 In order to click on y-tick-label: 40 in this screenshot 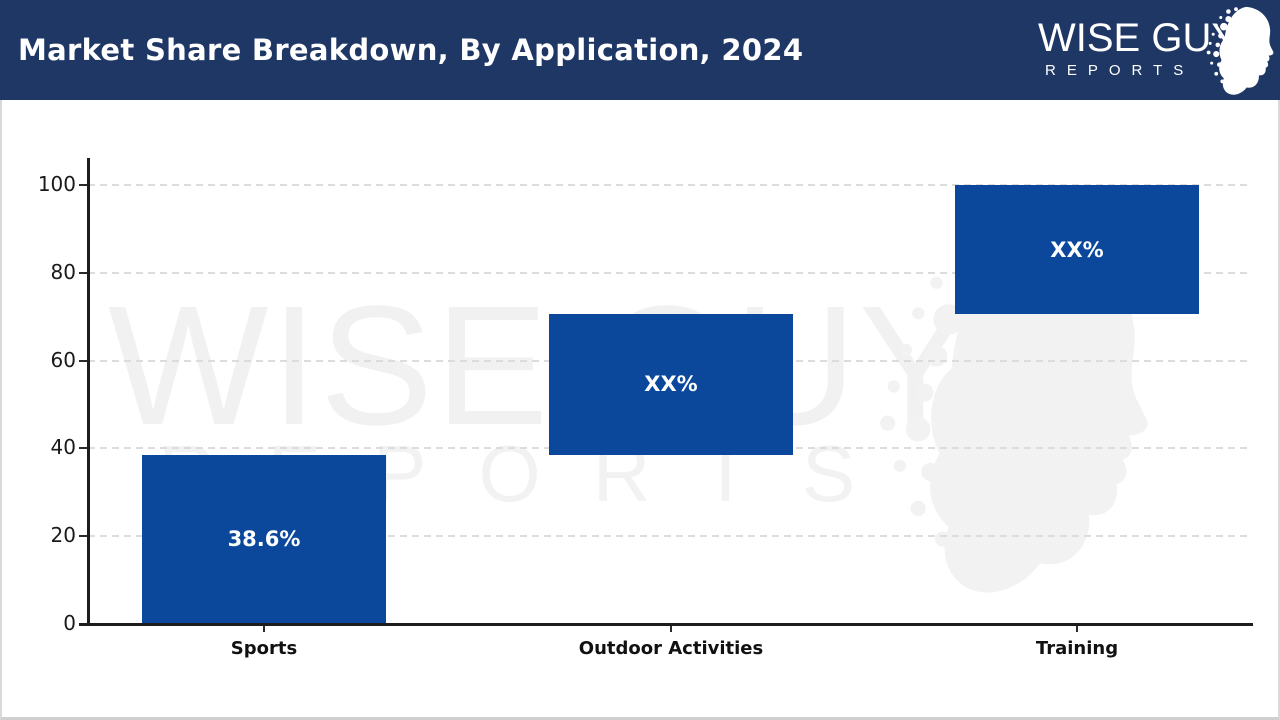, I will do `click(63, 447)`.